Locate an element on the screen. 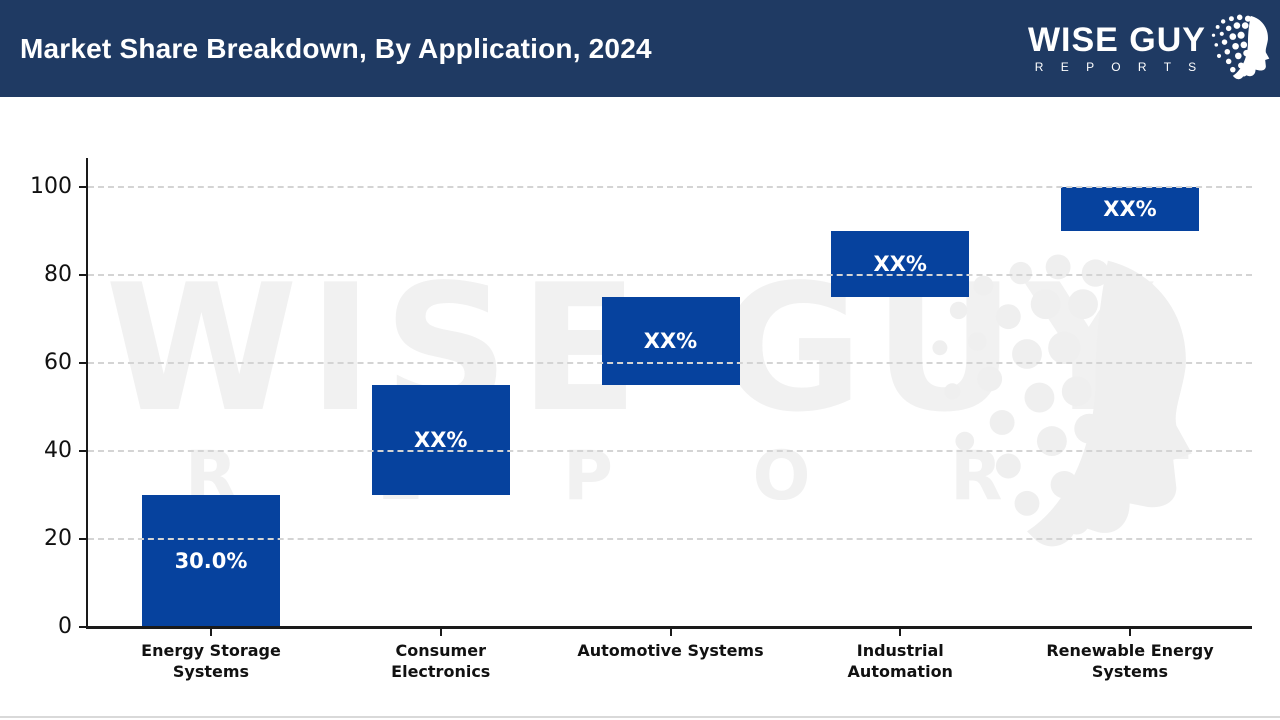 This screenshot has height=720, width=1280. x-axis-line is located at coordinates (669, 627).